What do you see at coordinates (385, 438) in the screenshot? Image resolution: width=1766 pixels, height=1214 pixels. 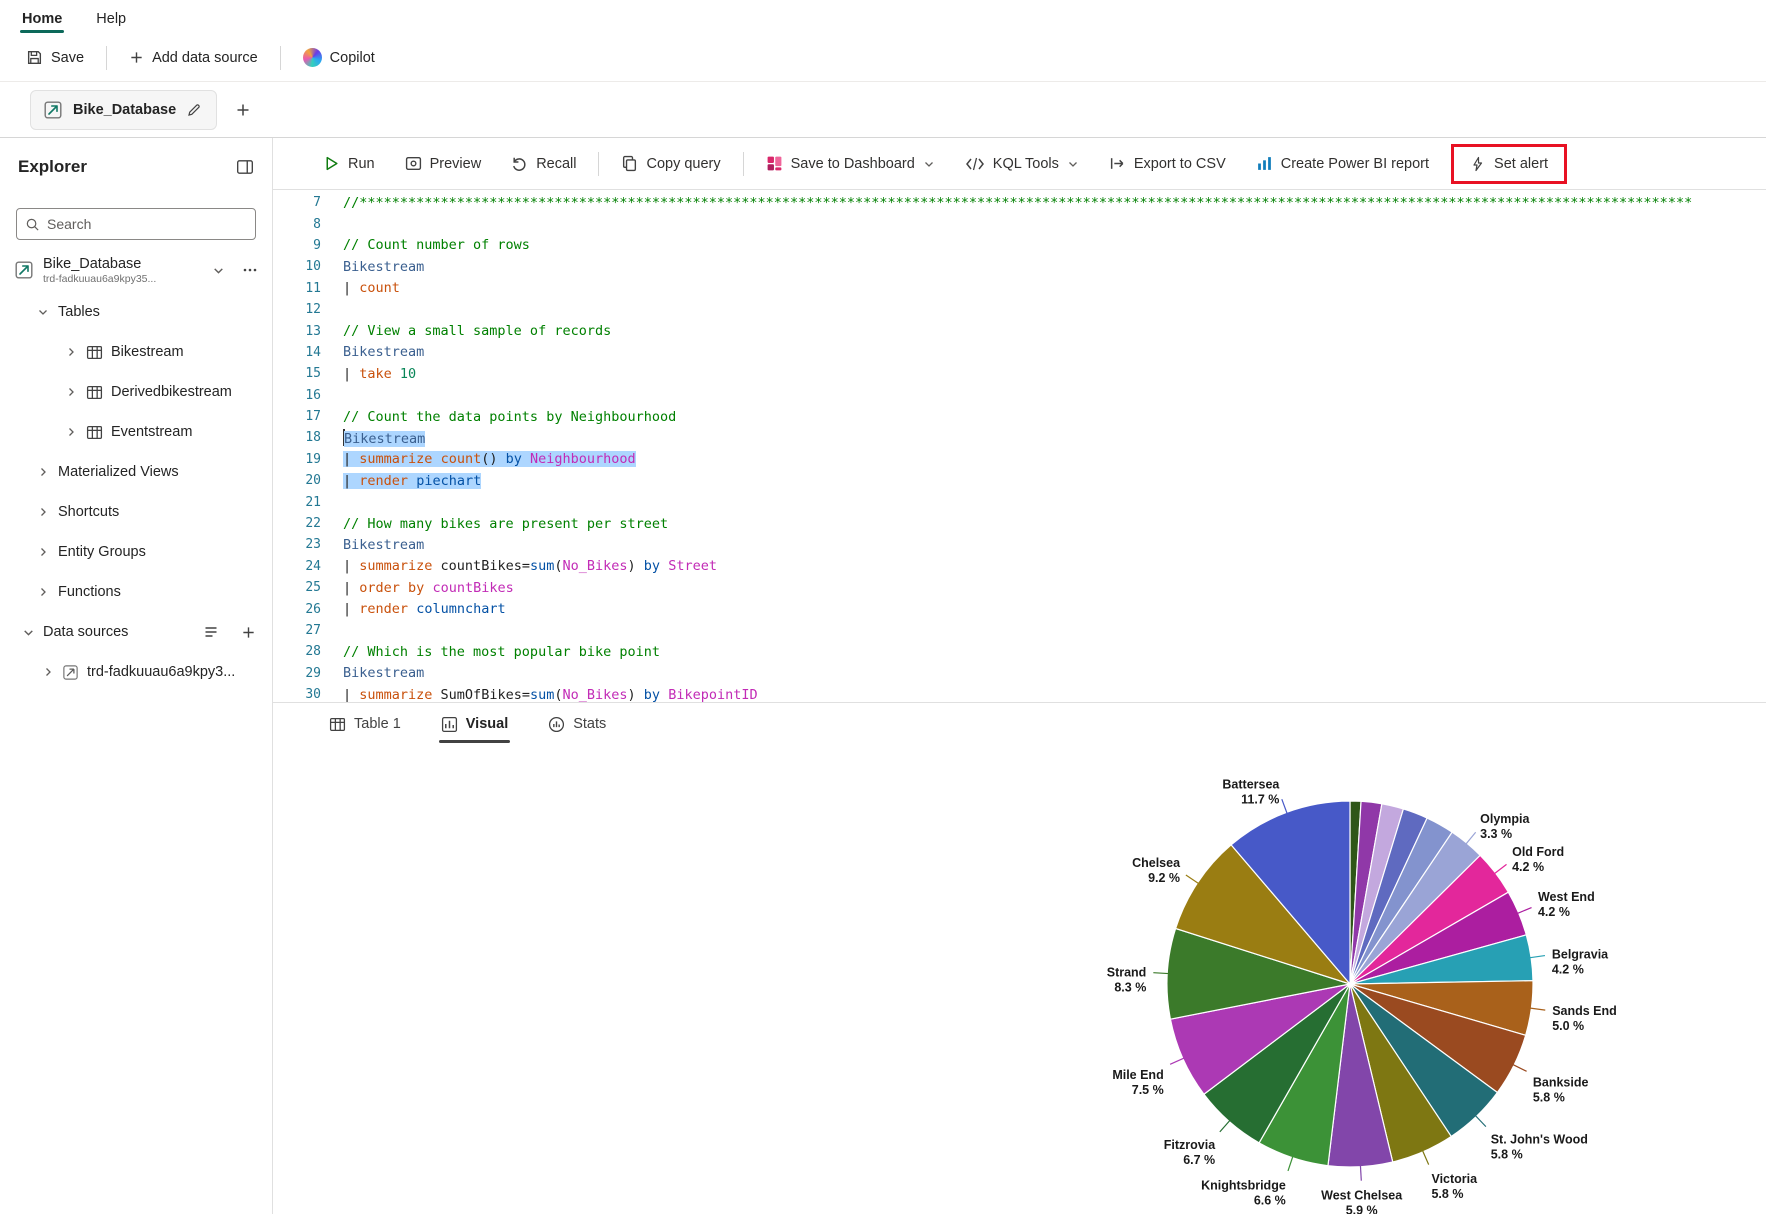 I see `selection-highlight: Bikestream` at bounding box center [385, 438].